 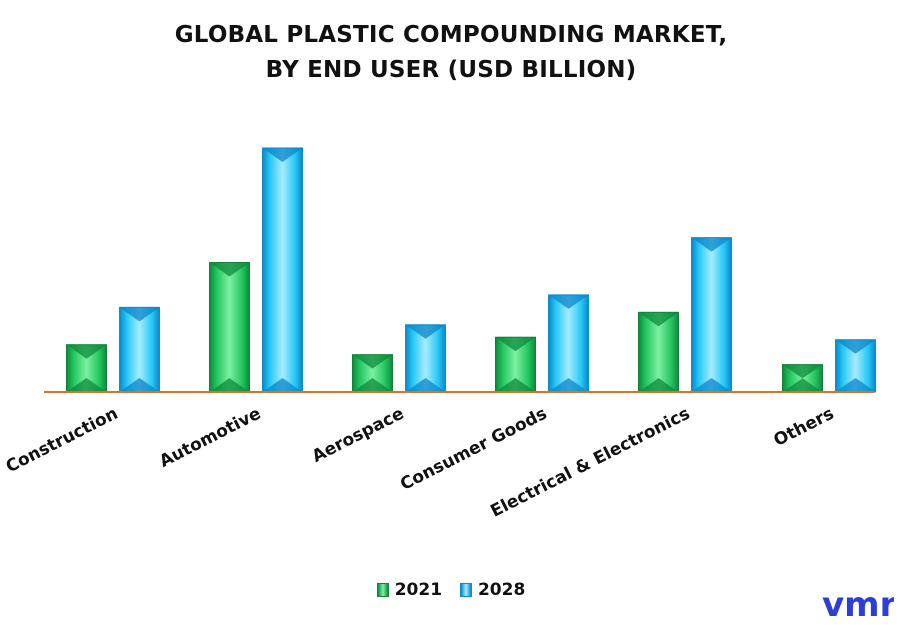 I want to click on legend-label-2028: 2028, so click(x=501, y=590).